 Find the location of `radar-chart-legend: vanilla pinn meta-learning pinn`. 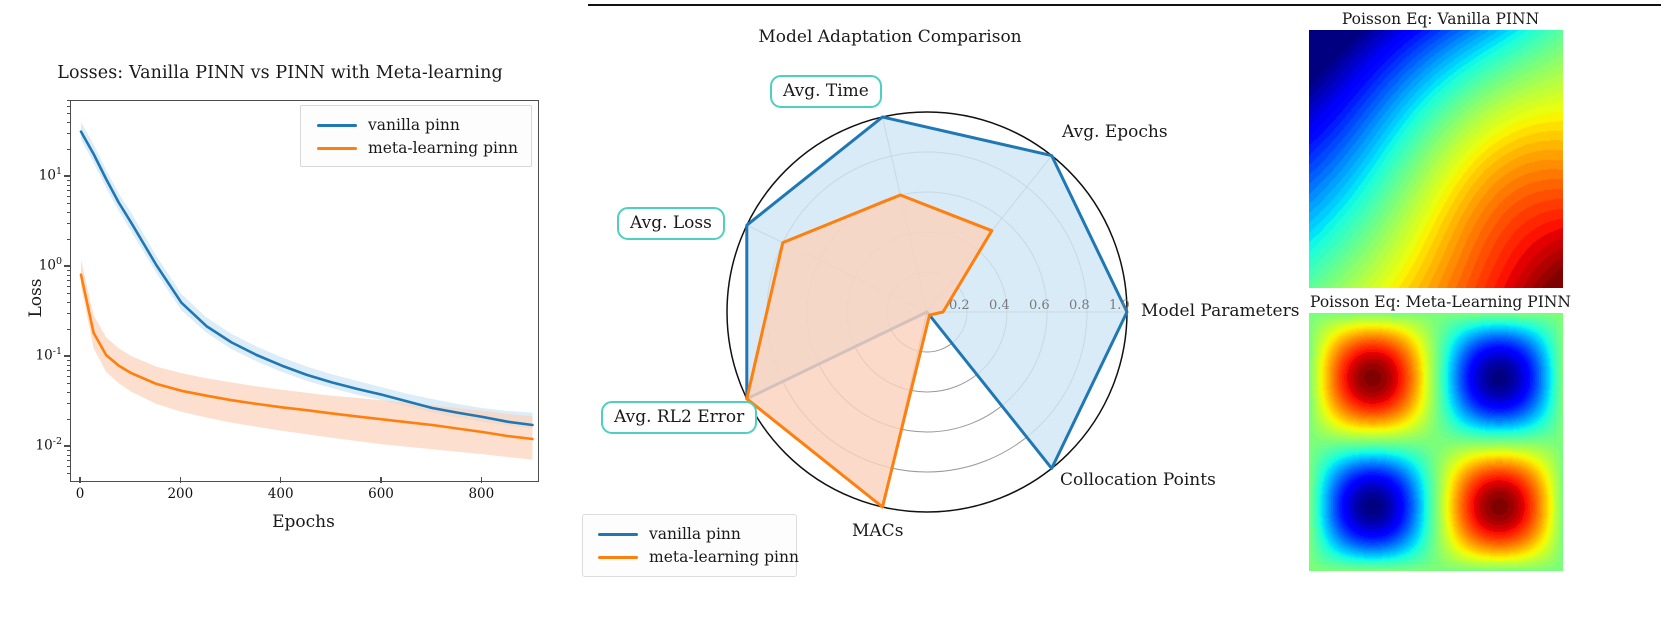

radar-chart-legend: vanilla pinn meta-learning pinn is located at coordinates (690, 545).